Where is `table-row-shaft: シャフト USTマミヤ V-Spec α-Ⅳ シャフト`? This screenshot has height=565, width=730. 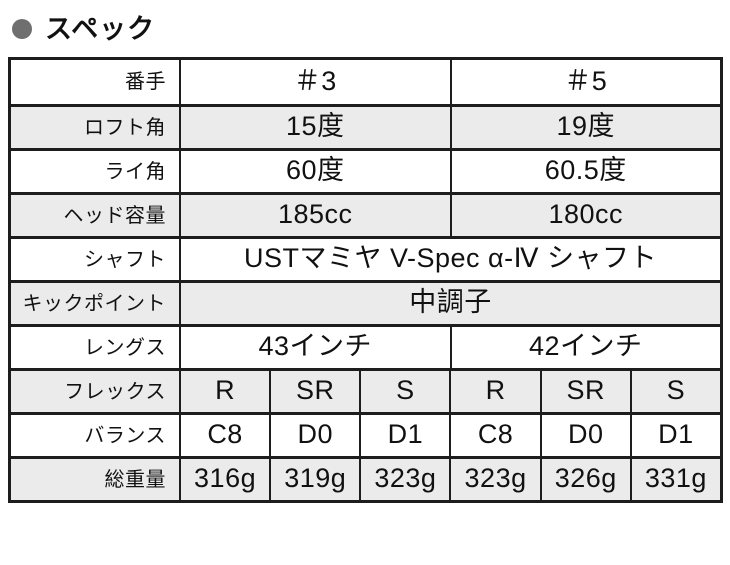
table-row-shaft: シャフト USTマミヤ V-Spec α-Ⅳ シャフト is located at coordinates (365, 258).